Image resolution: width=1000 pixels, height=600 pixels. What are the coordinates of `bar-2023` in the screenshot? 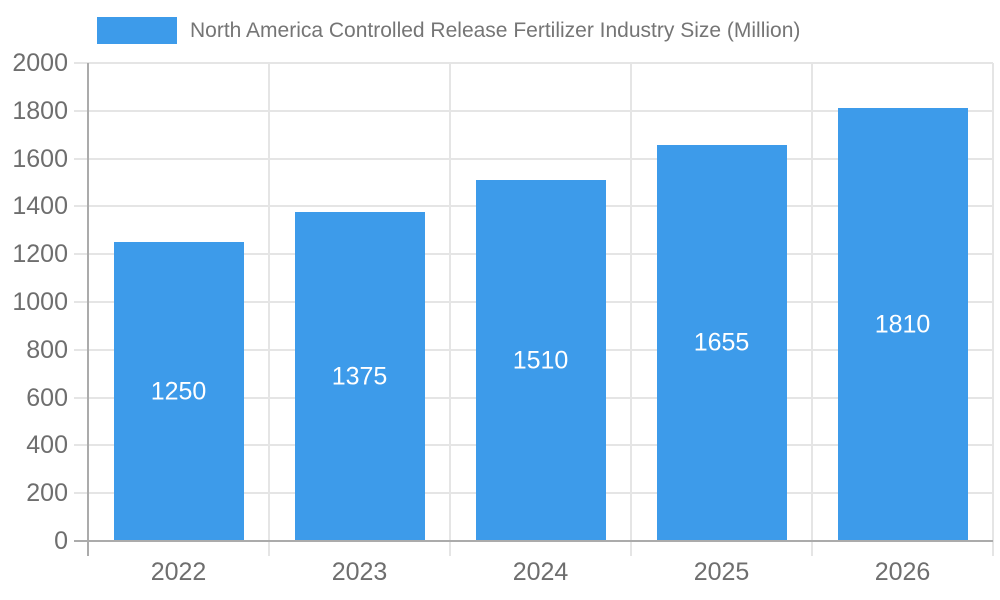 It's located at (359, 376).